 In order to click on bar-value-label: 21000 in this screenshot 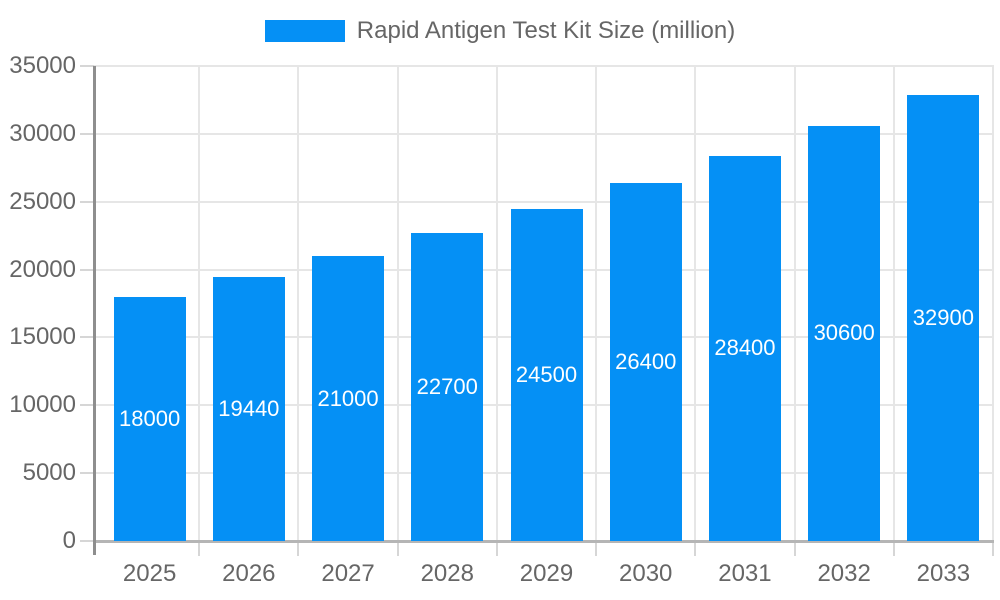, I will do `click(348, 398)`.